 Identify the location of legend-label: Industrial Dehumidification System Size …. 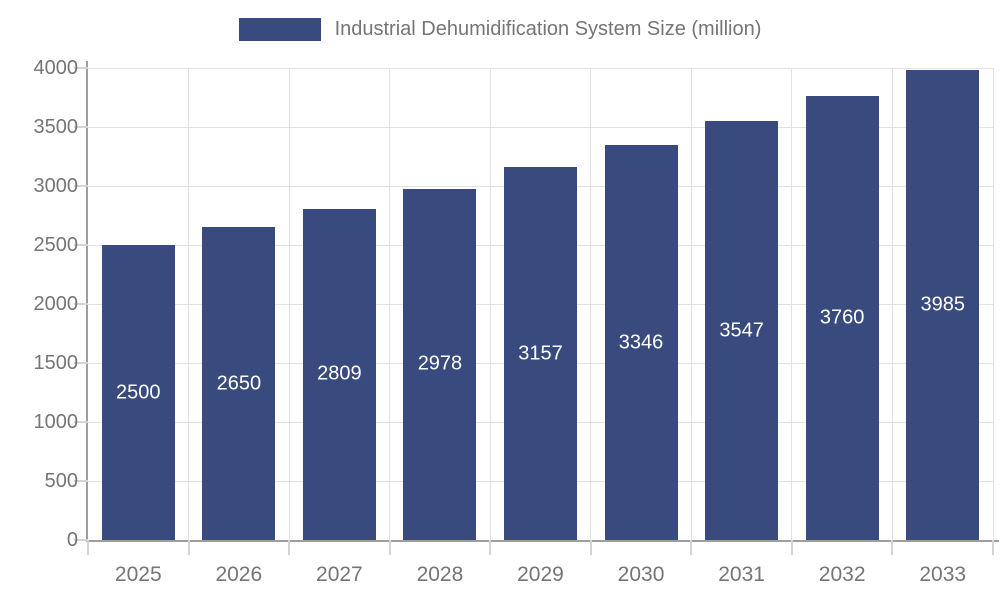
(548, 29).